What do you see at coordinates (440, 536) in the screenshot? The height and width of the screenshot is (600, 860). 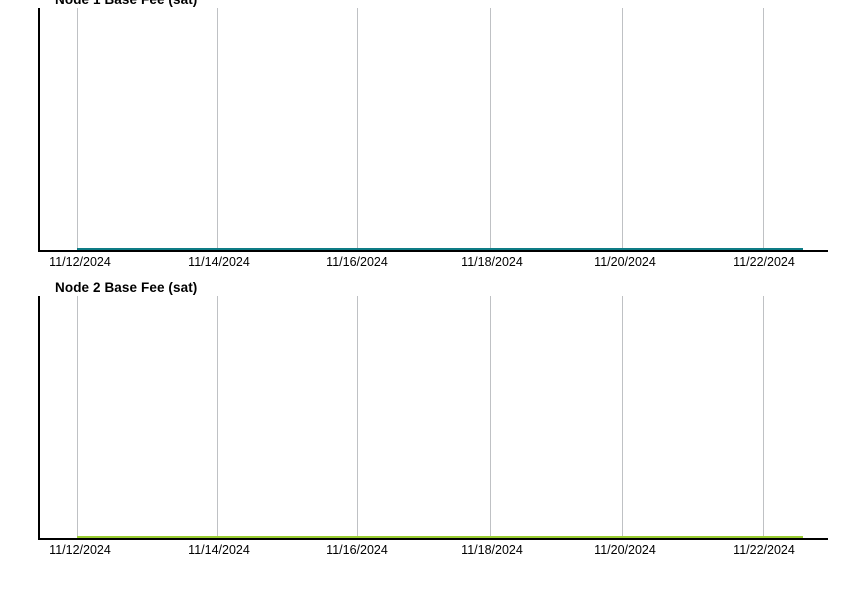 I see `series-line-node2` at bounding box center [440, 536].